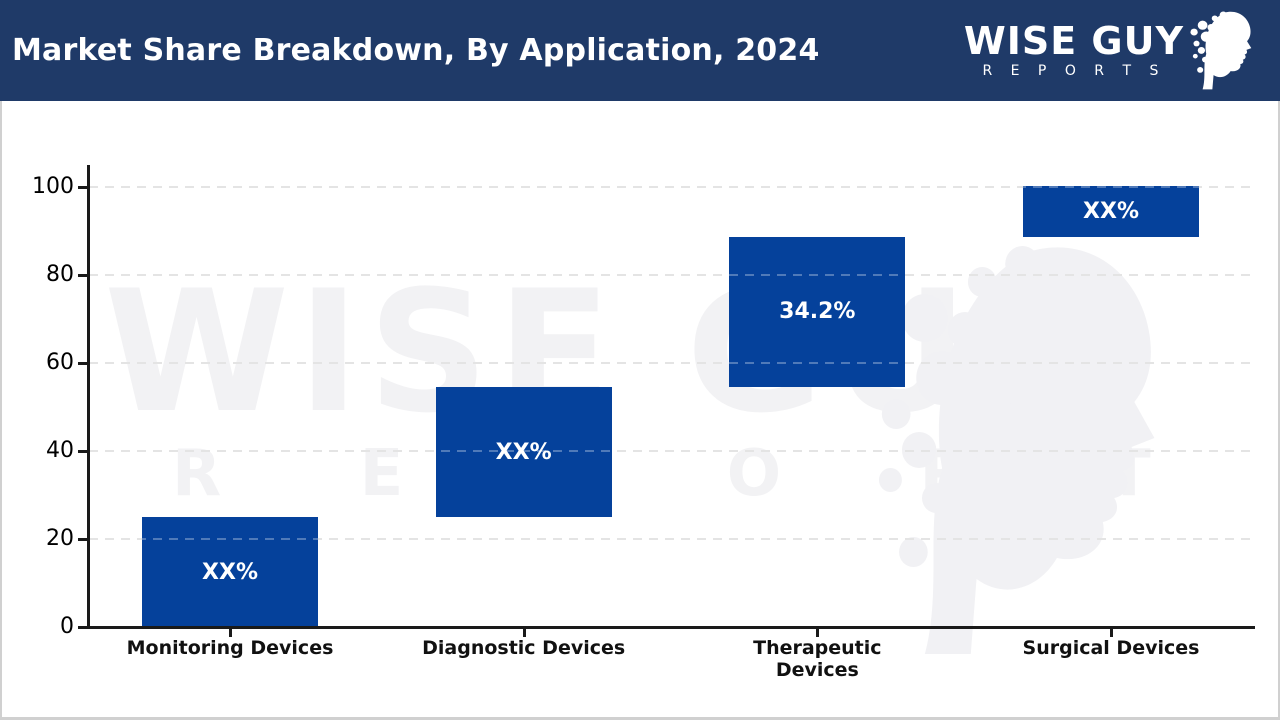 The height and width of the screenshot is (720, 1280). What do you see at coordinates (1074, 71) in the screenshot?
I see `brand-subname: R E P O R T S` at bounding box center [1074, 71].